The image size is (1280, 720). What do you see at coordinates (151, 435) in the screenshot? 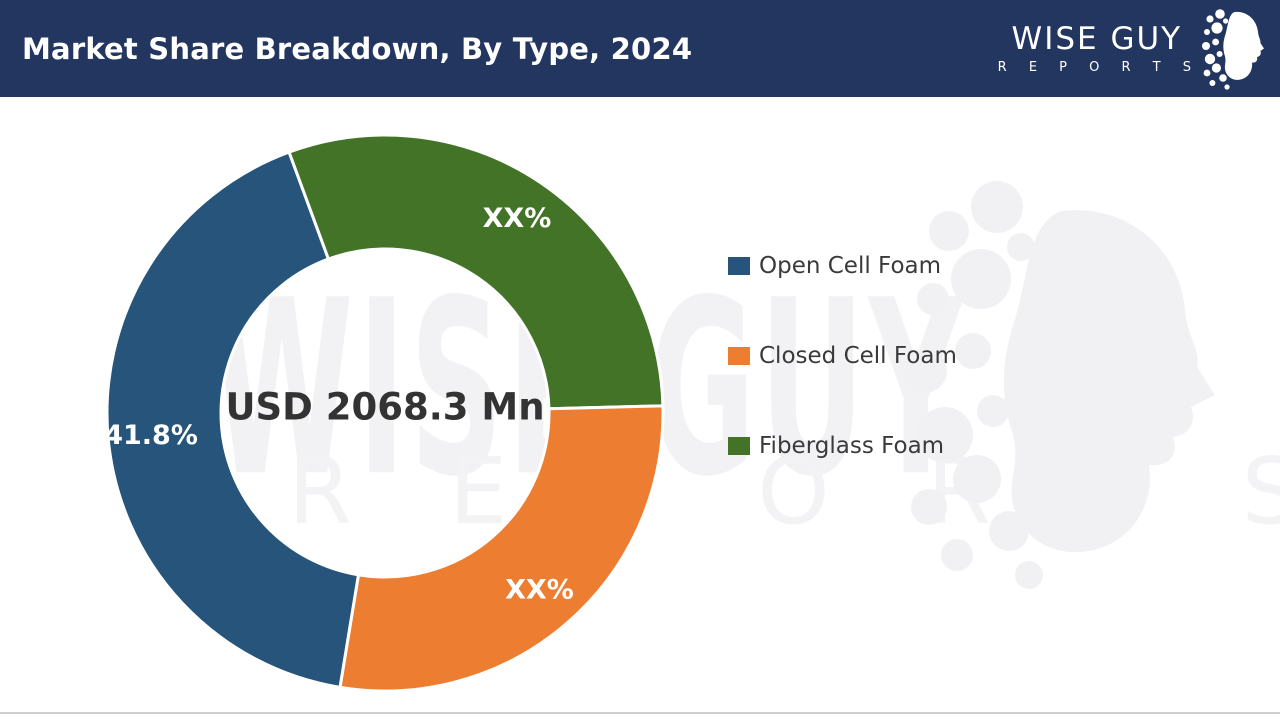
I see `slice-label-open-cell-foam: 41.8%` at bounding box center [151, 435].